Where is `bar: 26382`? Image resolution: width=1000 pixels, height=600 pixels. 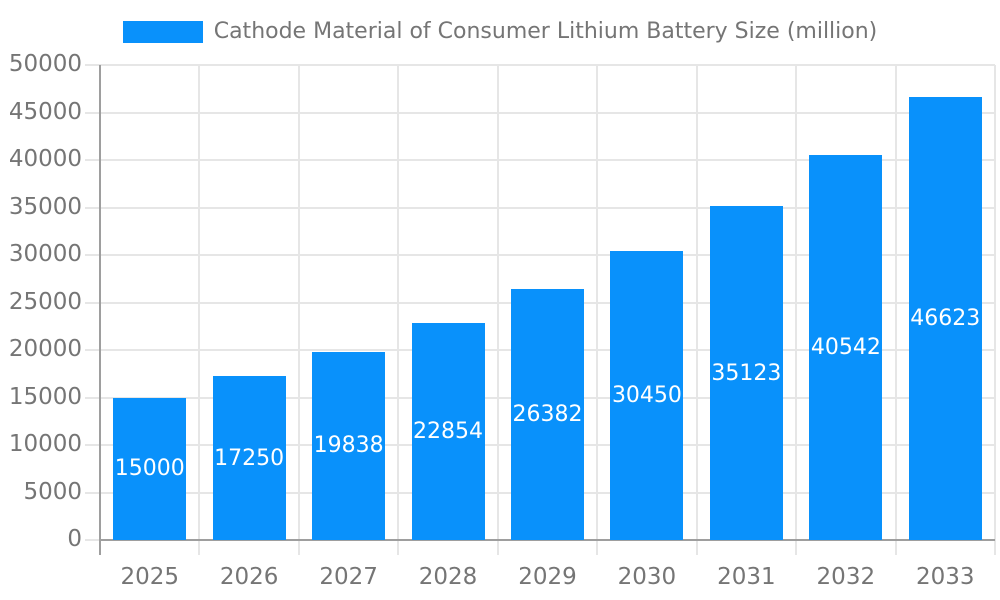 bar: 26382 is located at coordinates (547, 414).